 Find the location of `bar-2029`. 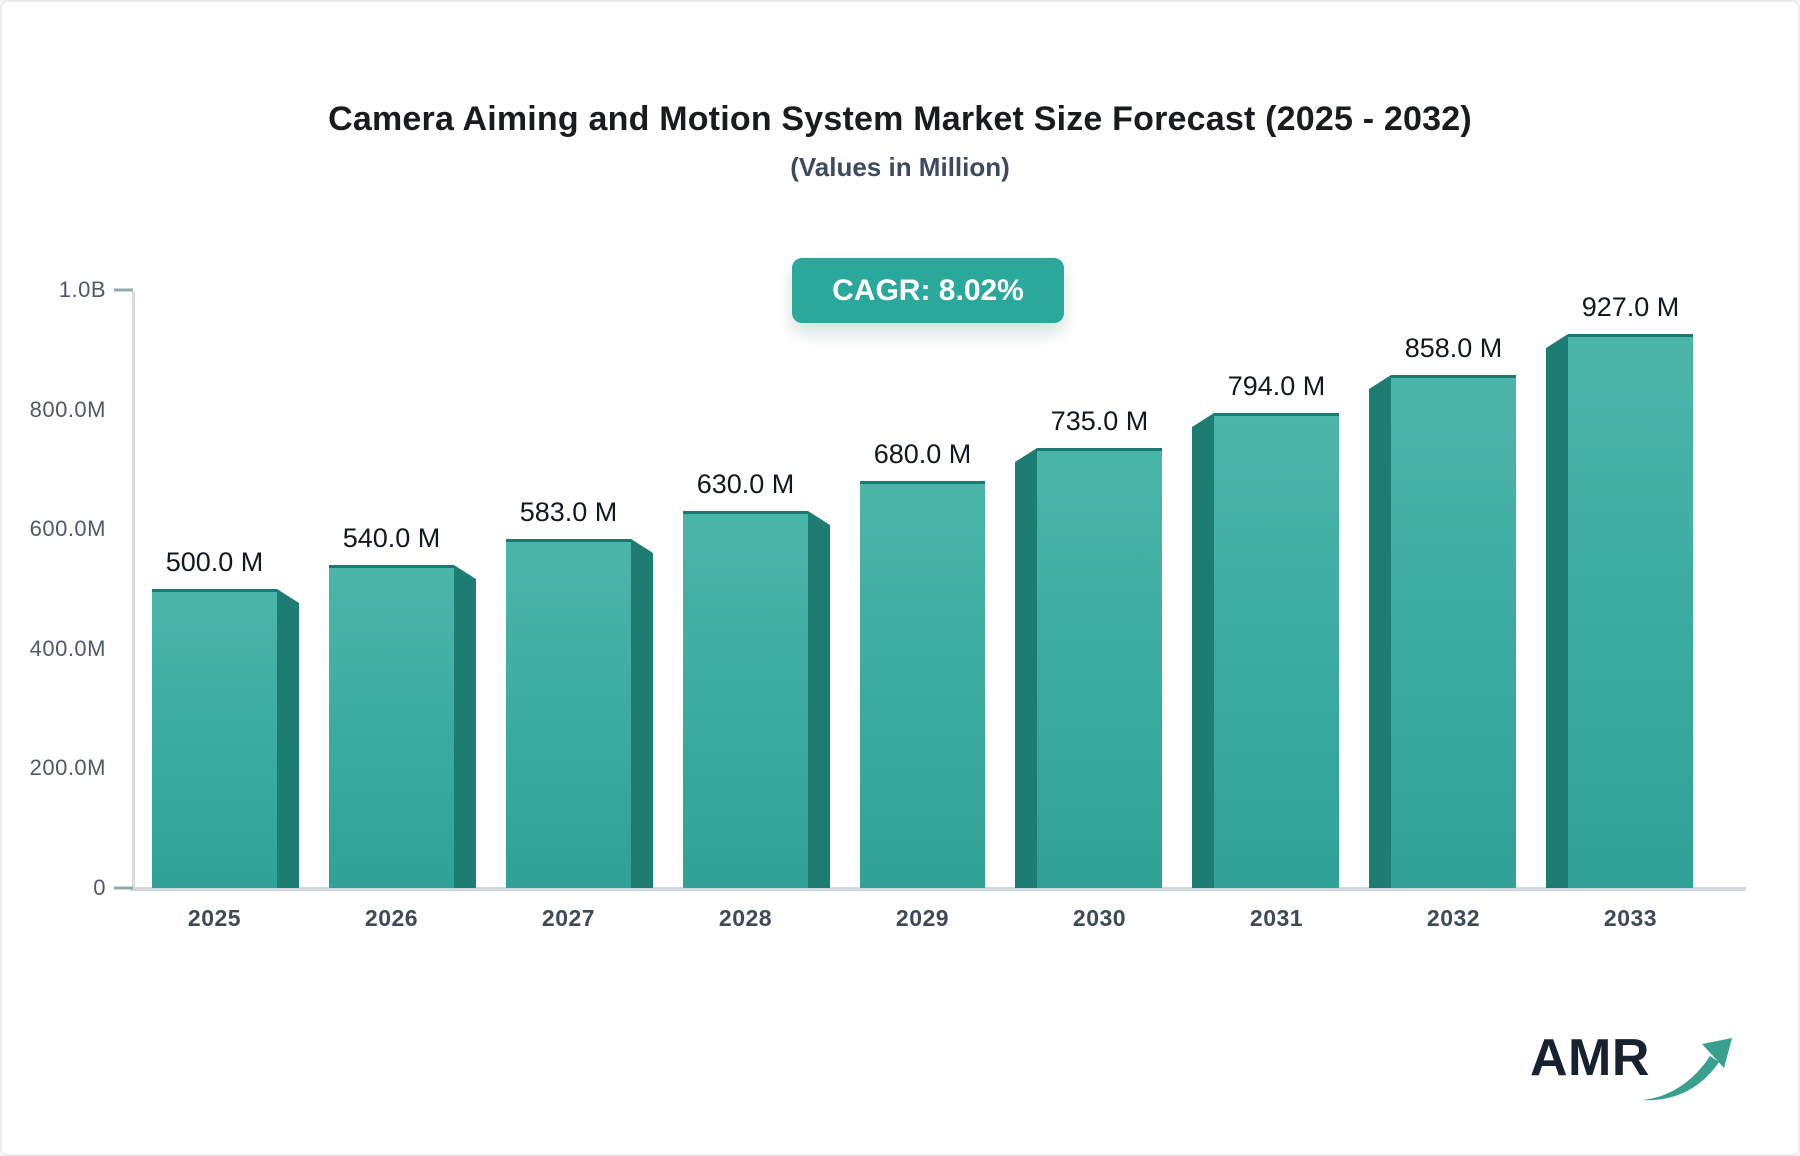

bar-2029 is located at coordinates (922, 684).